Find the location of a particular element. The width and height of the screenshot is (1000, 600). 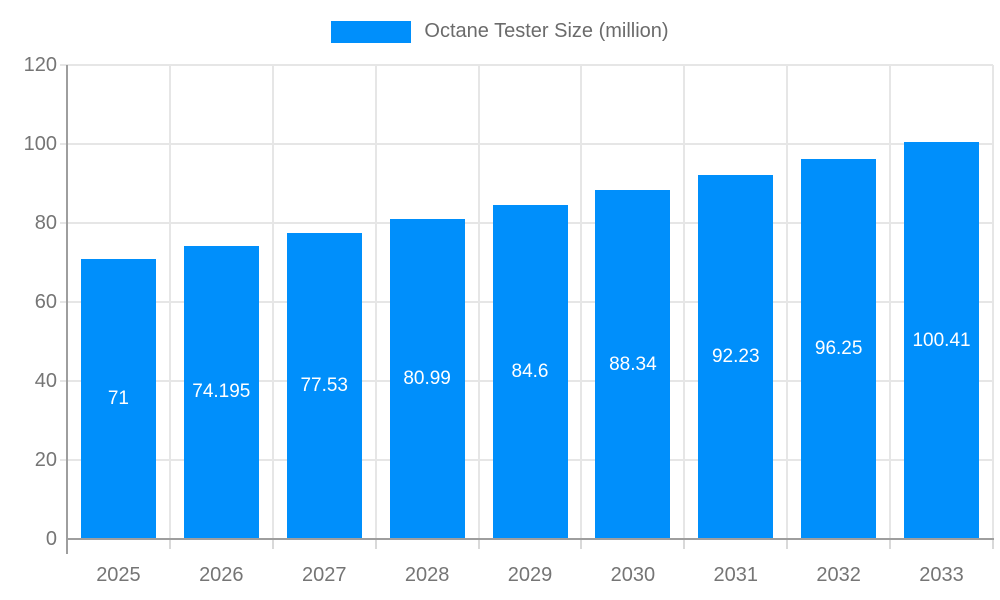

y-tick-label: 40 is located at coordinates (45, 381).